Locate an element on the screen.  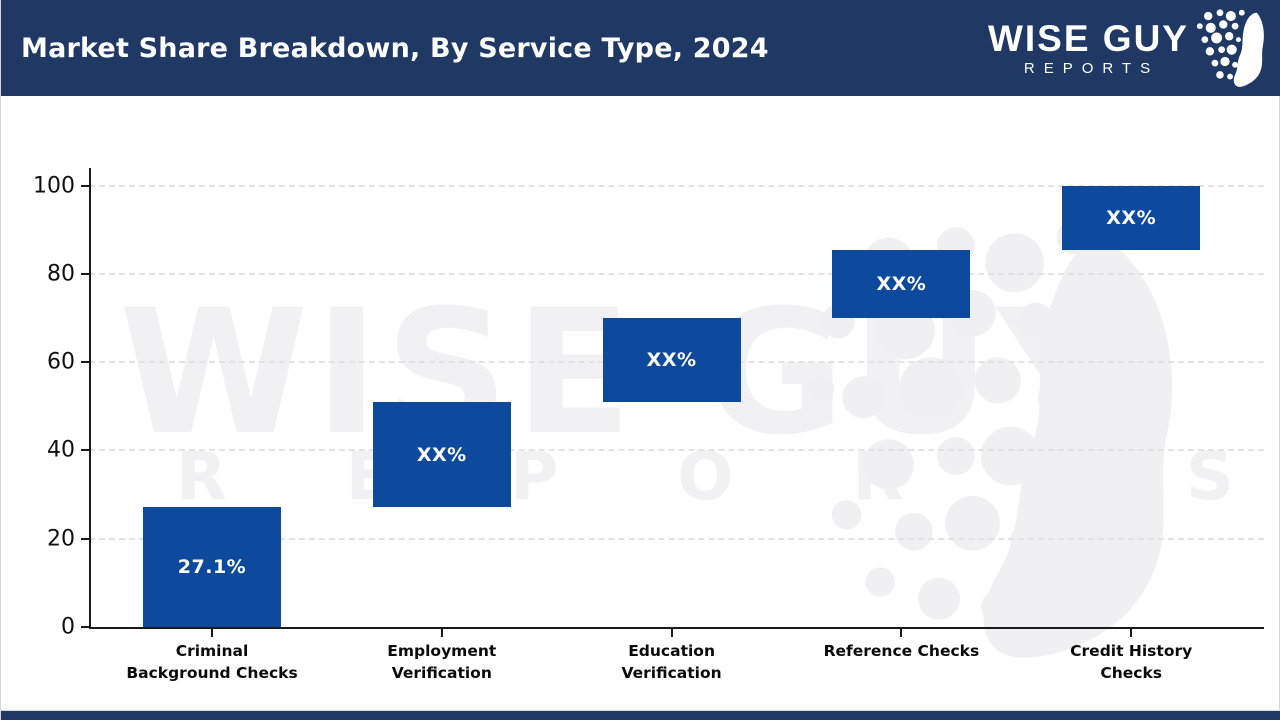
footer-divider is located at coordinates (640, 710).